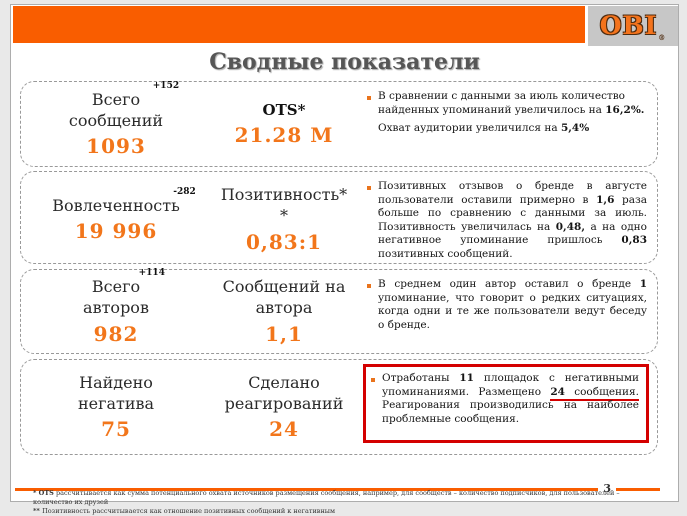 This screenshot has width=687, height=516. I want to click on metric-label-line: *, so click(283, 215).